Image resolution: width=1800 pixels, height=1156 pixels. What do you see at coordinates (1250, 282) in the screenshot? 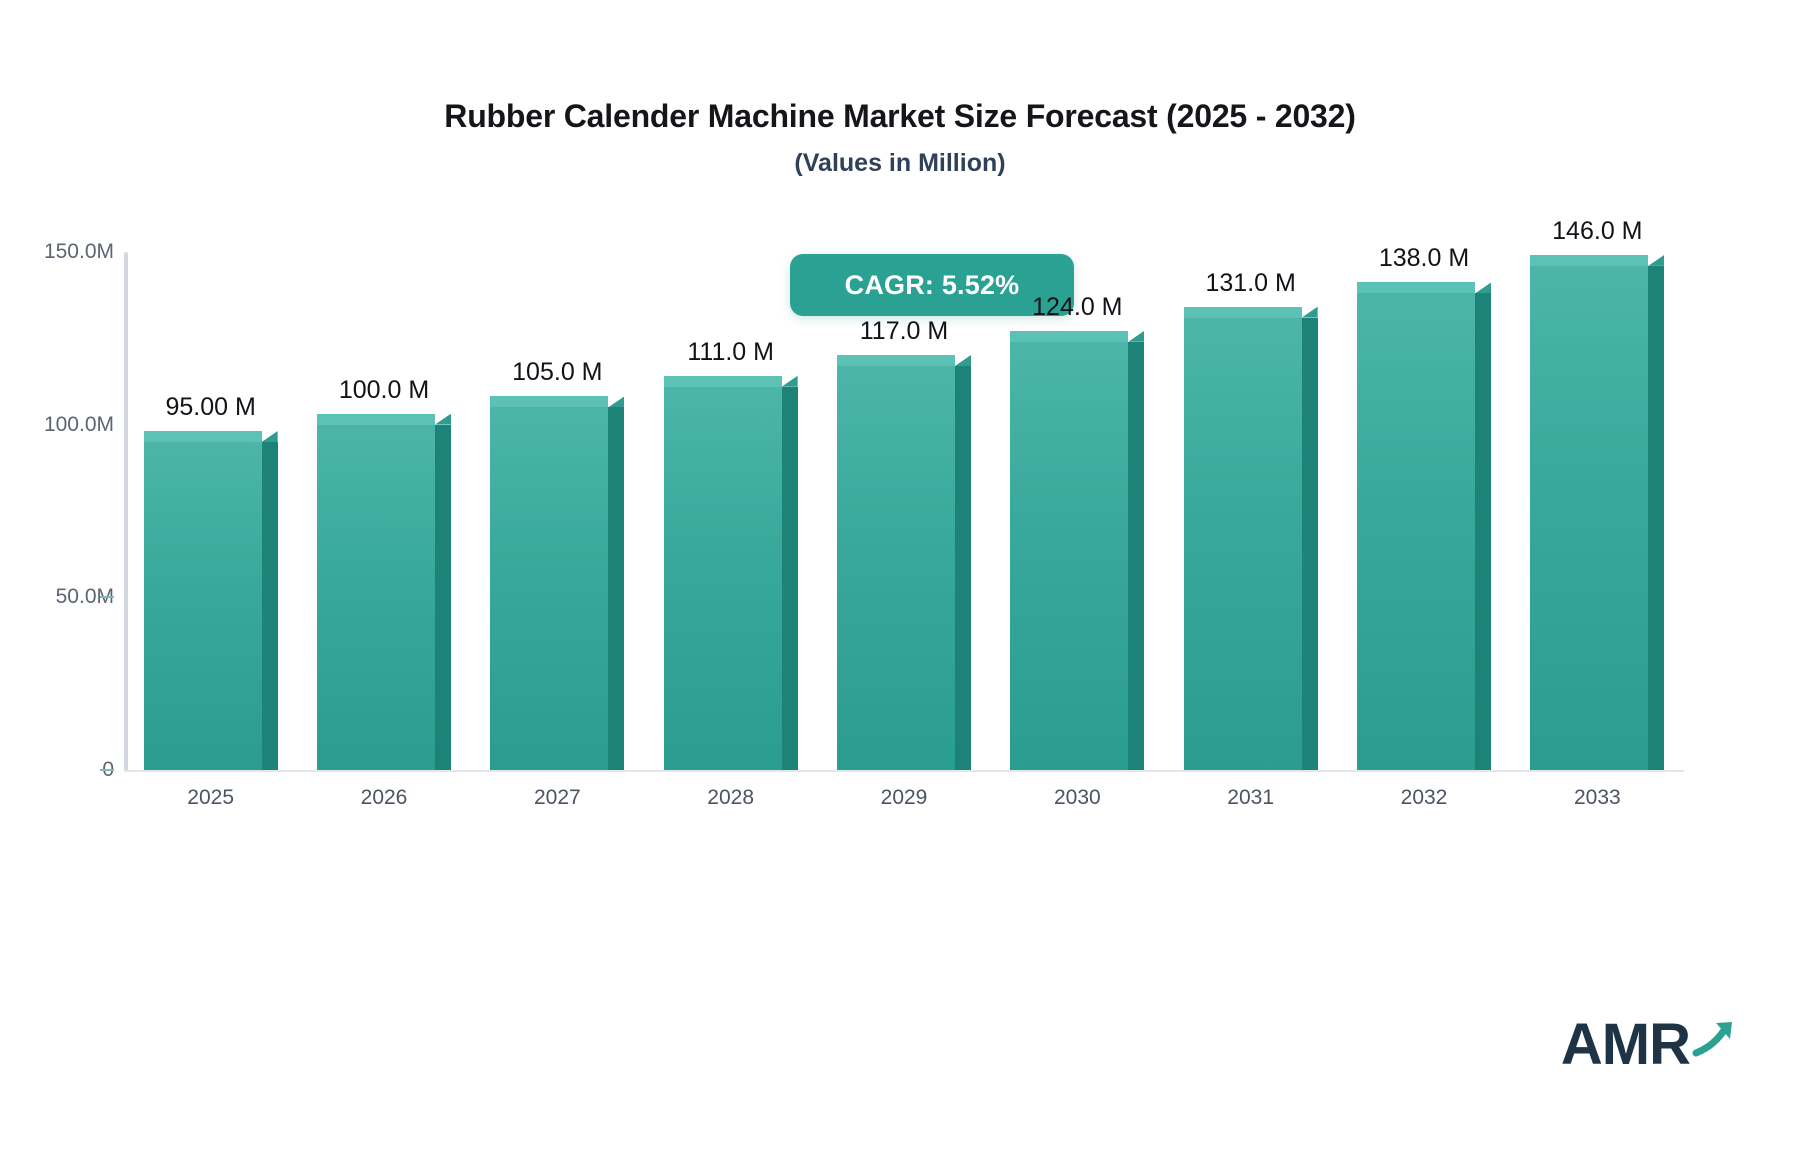
I see `bar-value-label: 131.0 M` at bounding box center [1250, 282].